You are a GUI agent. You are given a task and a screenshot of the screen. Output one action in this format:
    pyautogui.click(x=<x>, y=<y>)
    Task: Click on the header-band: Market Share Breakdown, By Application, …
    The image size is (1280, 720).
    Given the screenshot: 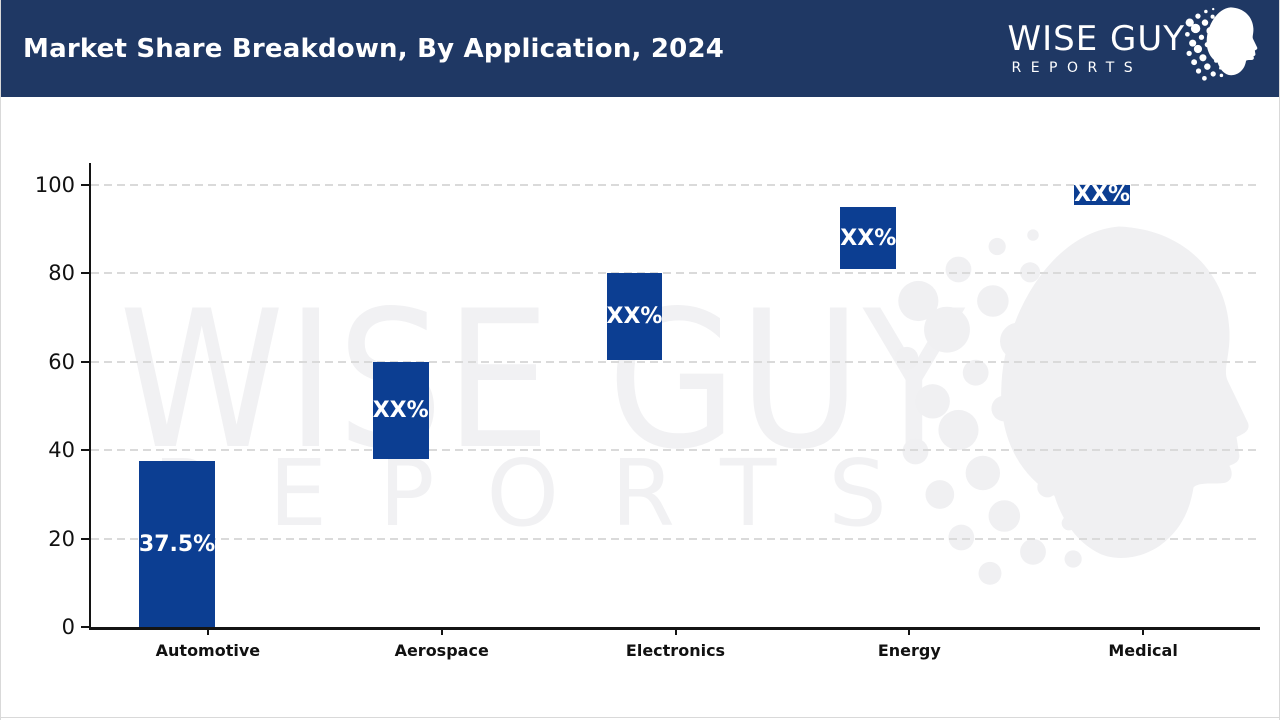 What is the action you would take?
    pyautogui.click(x=640, y=48)
    